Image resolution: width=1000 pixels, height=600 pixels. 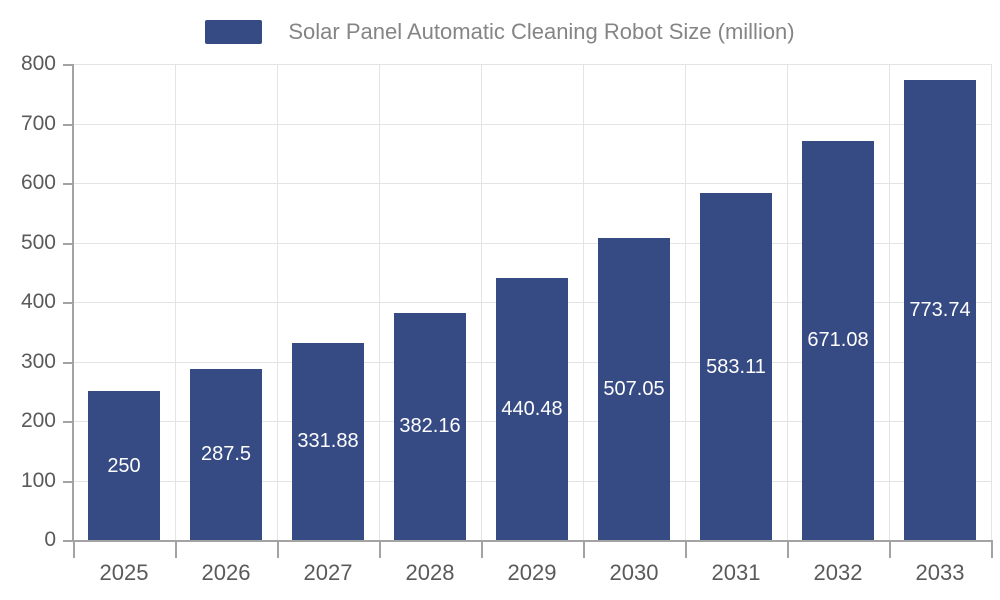 I want to click on y-axis-tick-label: 300, so click(x=38, y=361).